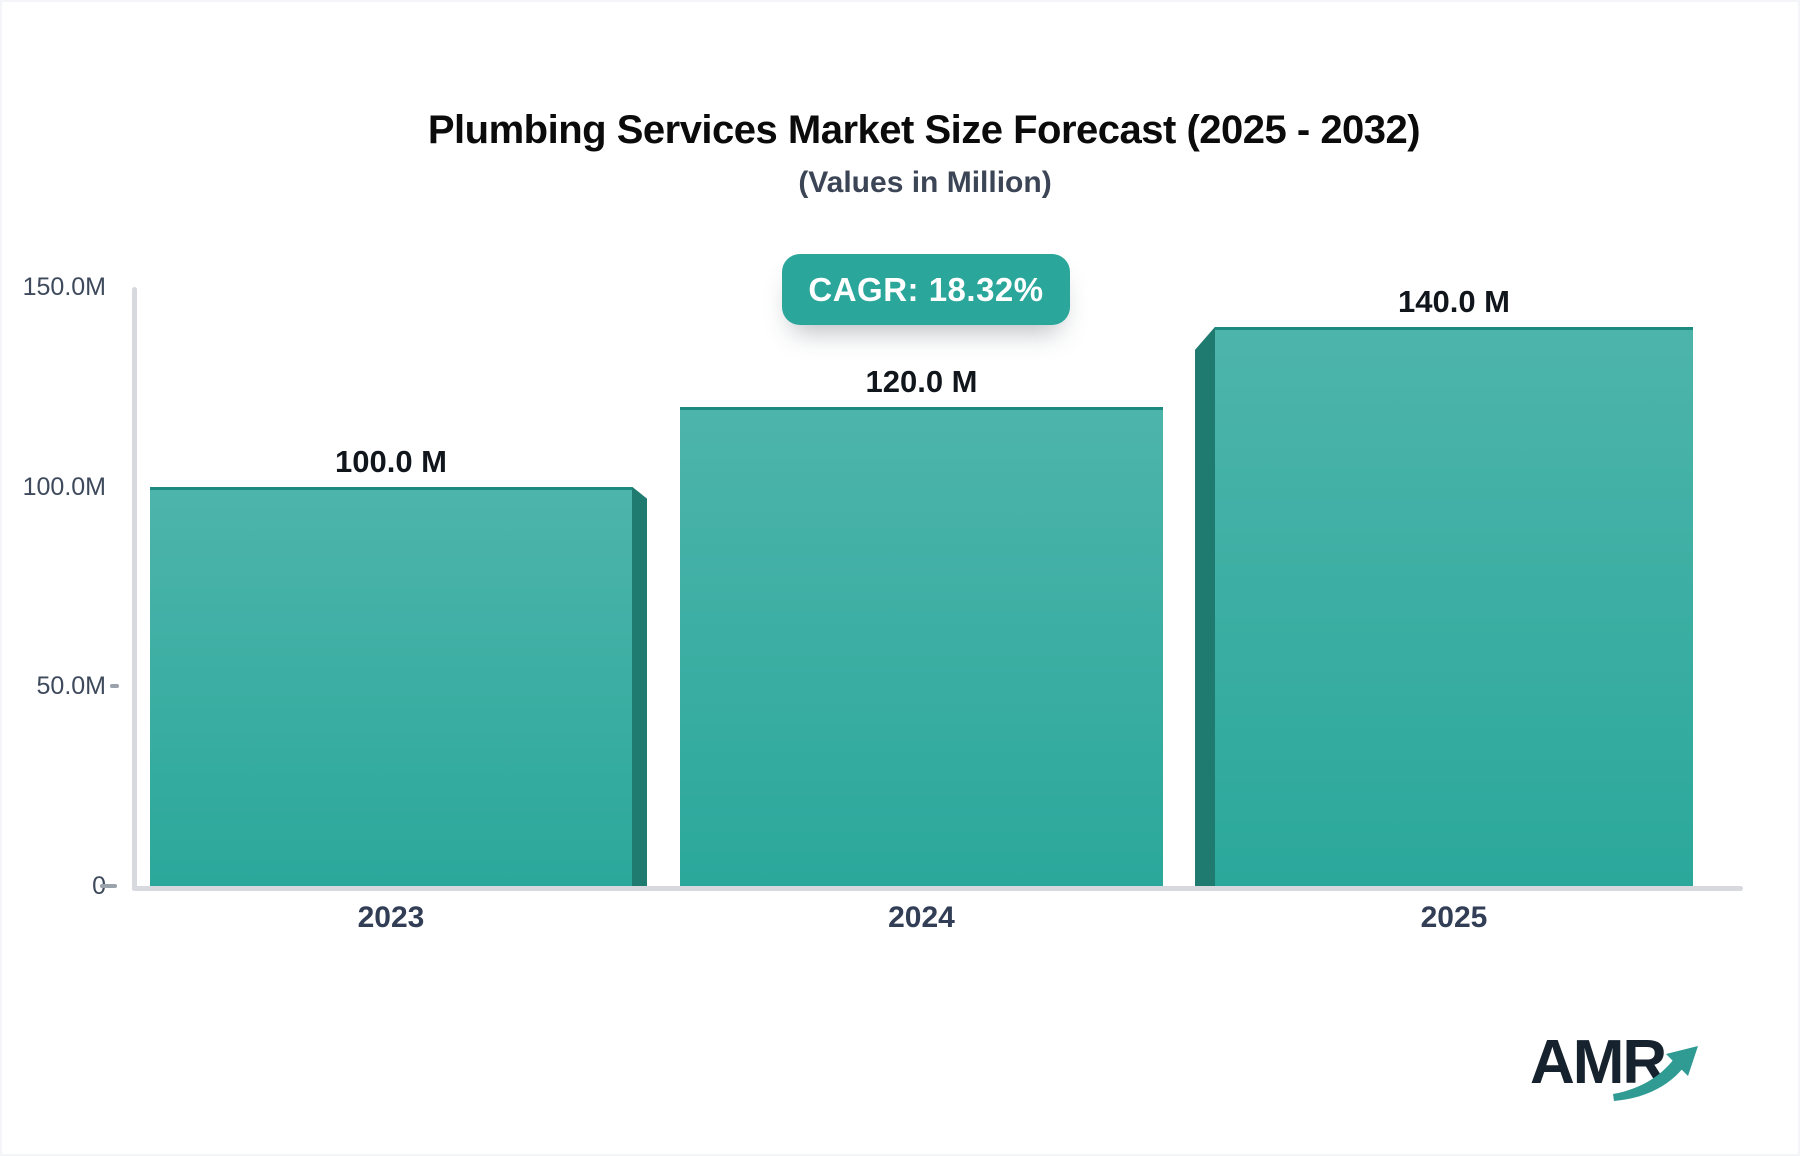 This screenshot has width=1800, height=1156. Describe the element at coordinates (1205, 606) in the screenshot. I see `bar-2025-side-face` at that location.